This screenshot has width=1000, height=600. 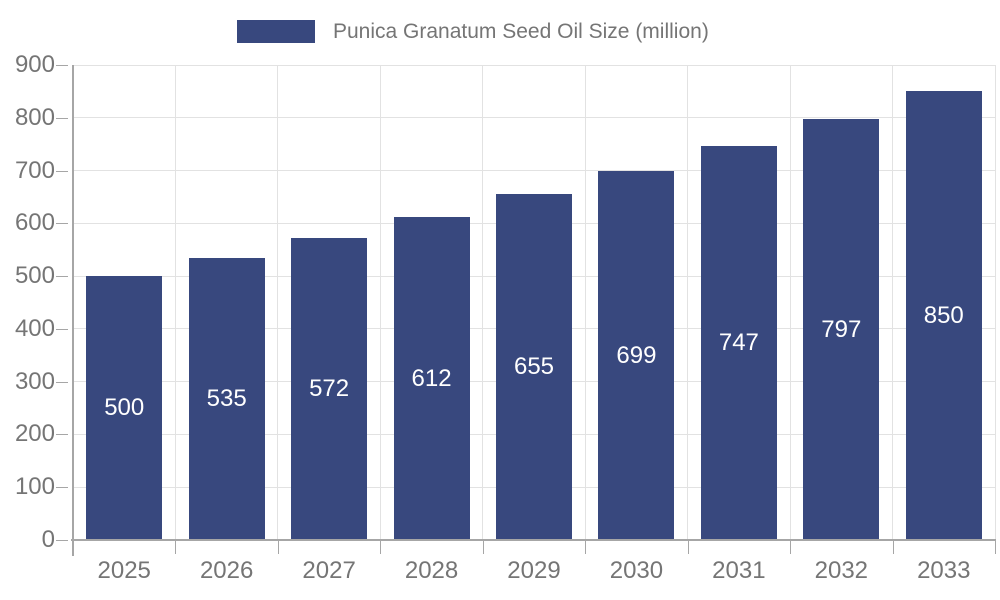 I want to click on legend: Punica Granatum Seed Oil Size (million), so click(x=473, y=31).